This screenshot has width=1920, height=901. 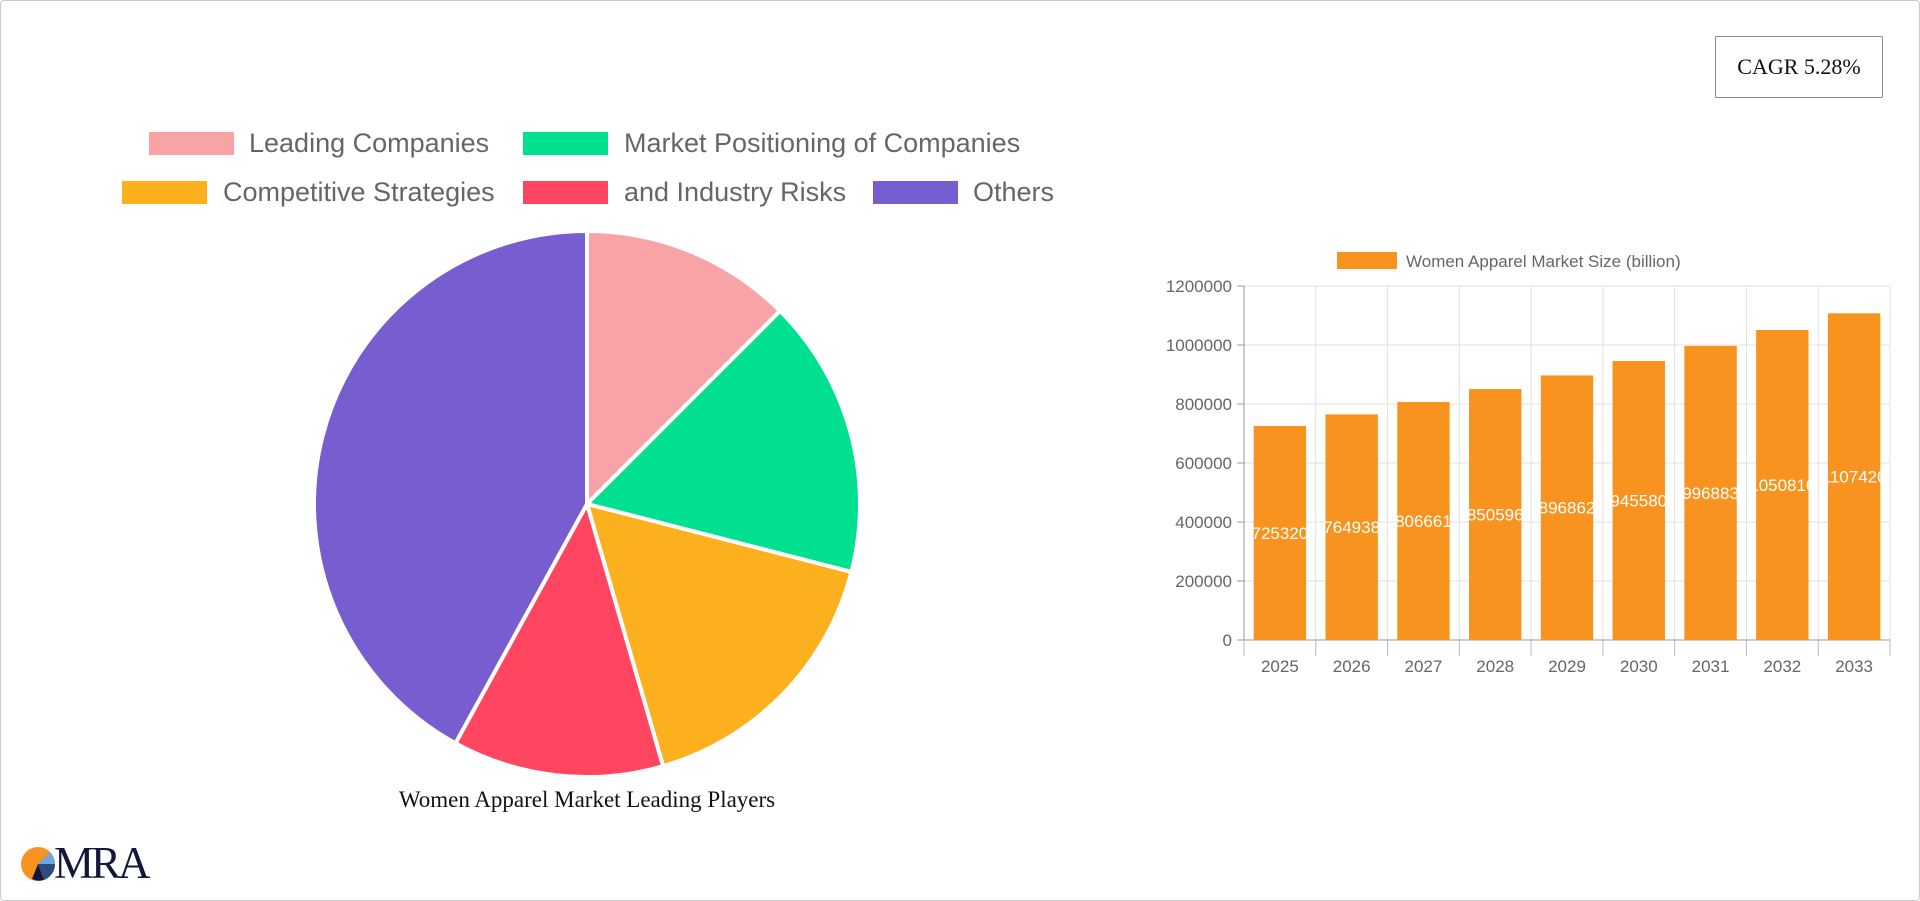 What do you see at coordinates (1424, 666) in the screenshot?
I see `x-tick-label: 2027` at bounding box center [1424, 666].